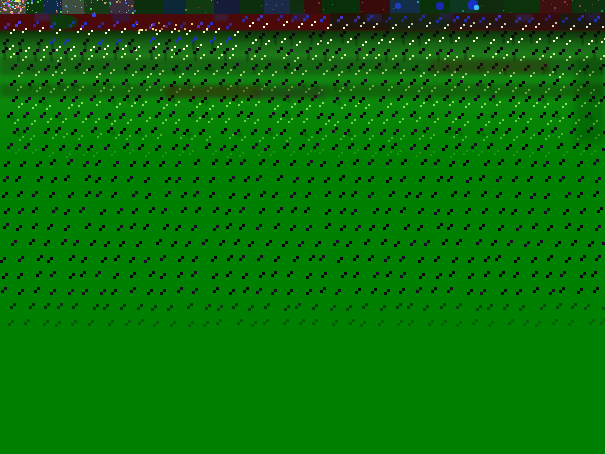 The width and height of the screenshot is (605, 454). What do you see at coordinates (302, 8) in the screenshot?
I see `top-noise-strip` at bounding box center [302, 8].